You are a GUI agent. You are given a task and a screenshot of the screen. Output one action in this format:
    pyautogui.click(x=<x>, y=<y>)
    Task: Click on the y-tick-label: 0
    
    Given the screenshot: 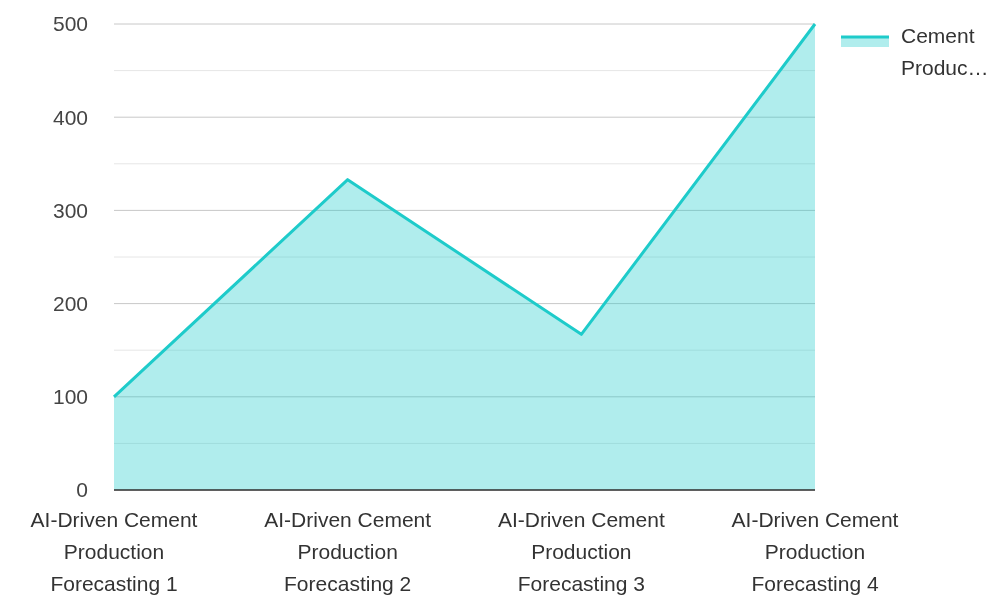 What is the action you would take?
    pyautogui.click(x=82, y=490)
    